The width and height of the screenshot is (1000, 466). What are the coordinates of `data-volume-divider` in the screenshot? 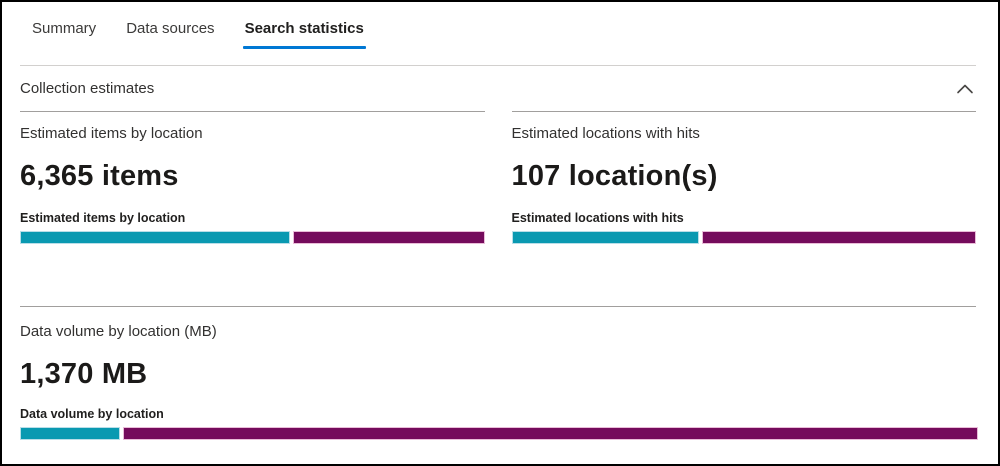 It's located at (498, 306).